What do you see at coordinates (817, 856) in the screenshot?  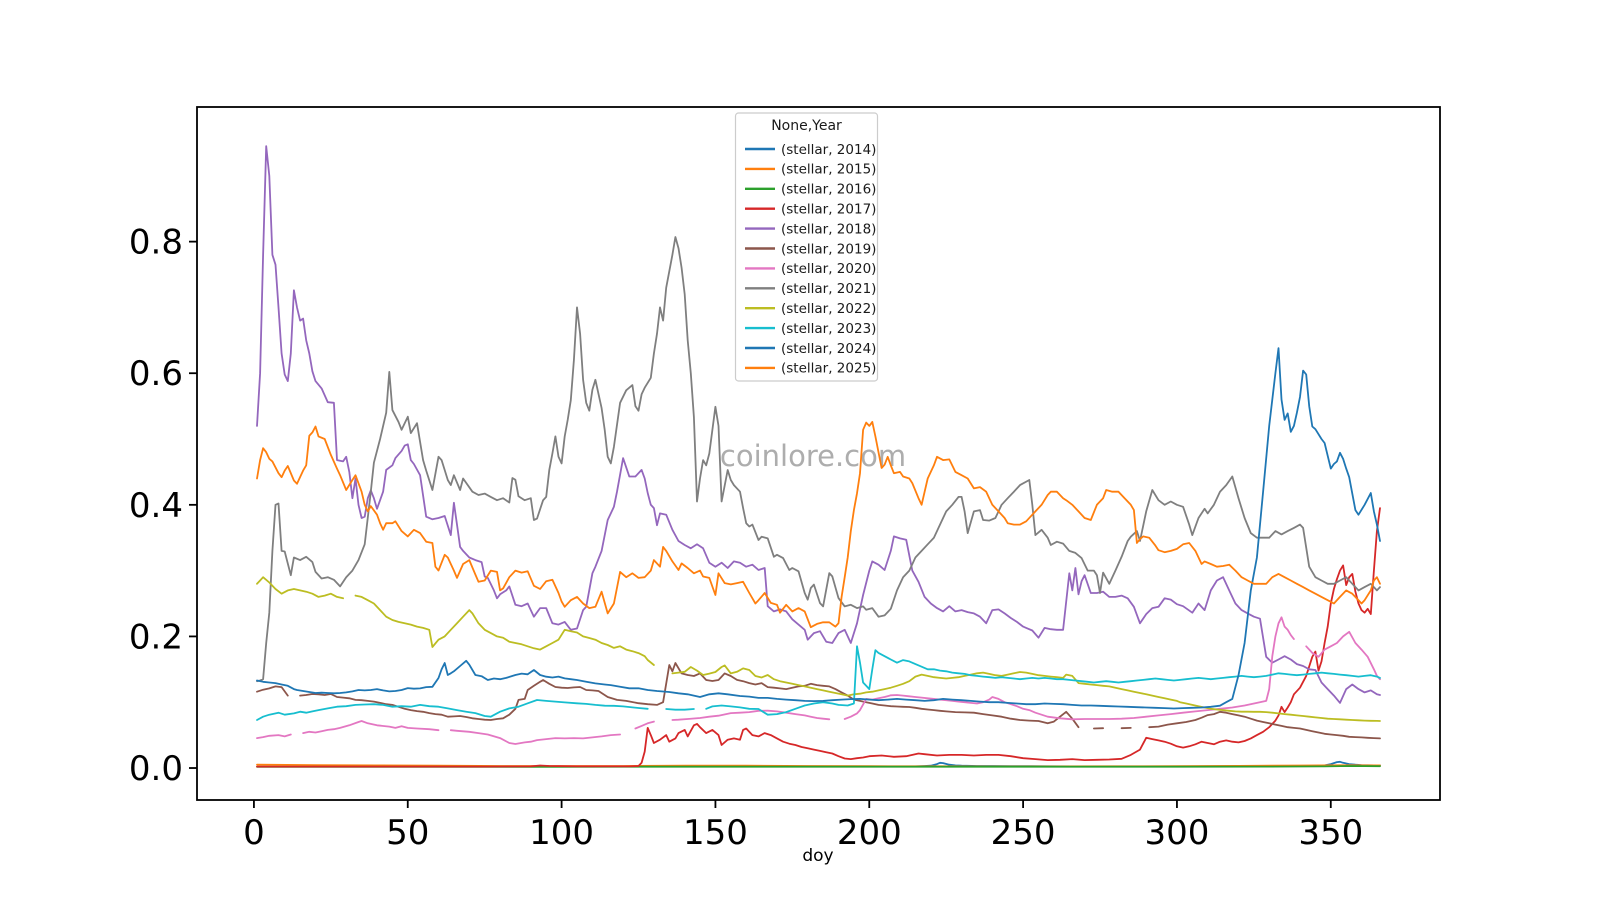 I see `x-axis-label: doy` at bounding box center [817, 856].